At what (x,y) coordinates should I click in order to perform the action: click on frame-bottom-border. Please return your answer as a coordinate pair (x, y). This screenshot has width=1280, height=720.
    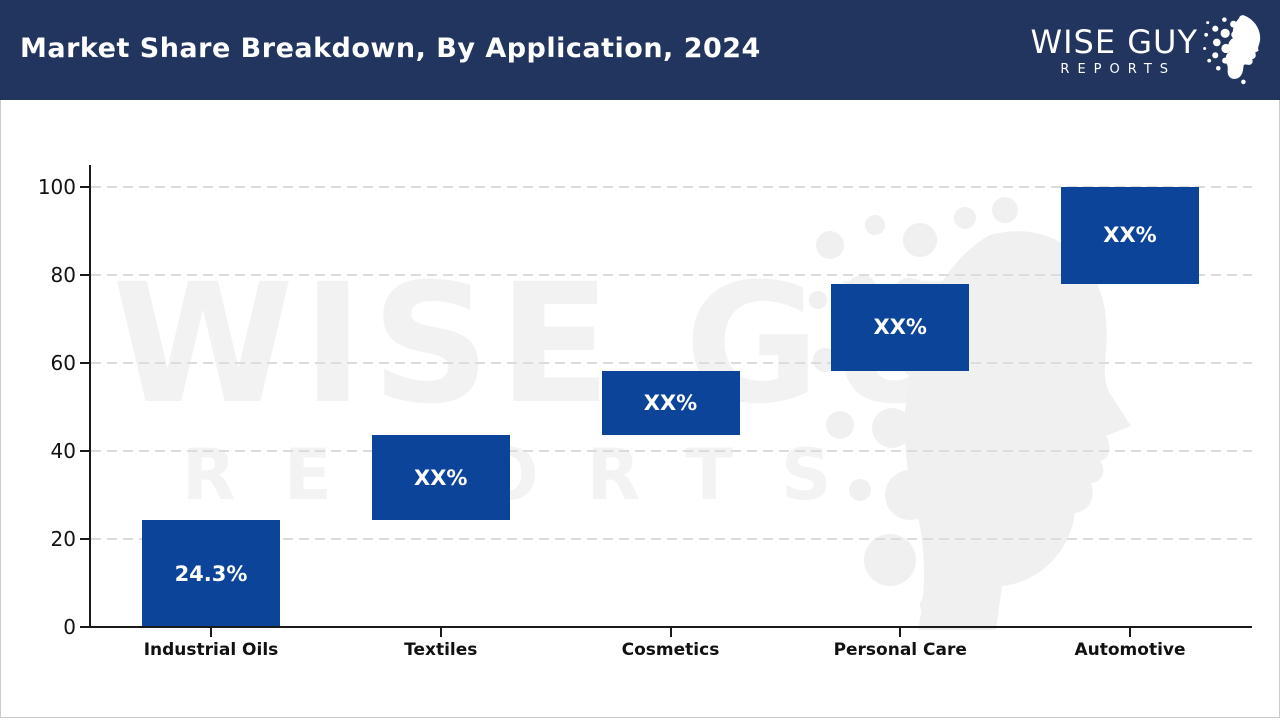
    Looking at the image, I should click on (640, 717).